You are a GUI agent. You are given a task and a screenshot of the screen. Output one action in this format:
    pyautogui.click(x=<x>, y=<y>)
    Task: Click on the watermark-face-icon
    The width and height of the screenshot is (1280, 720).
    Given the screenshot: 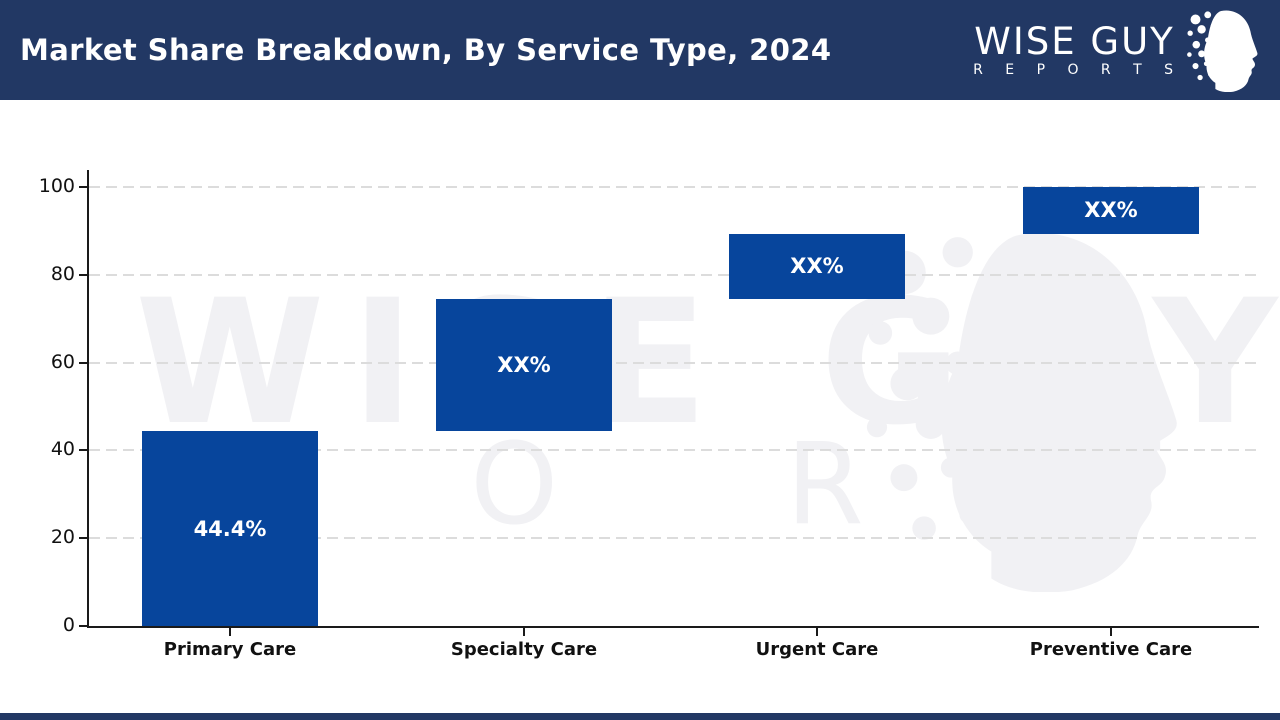 What is the action you would take?
    pyautogui.click(x=1021, y=412)
    